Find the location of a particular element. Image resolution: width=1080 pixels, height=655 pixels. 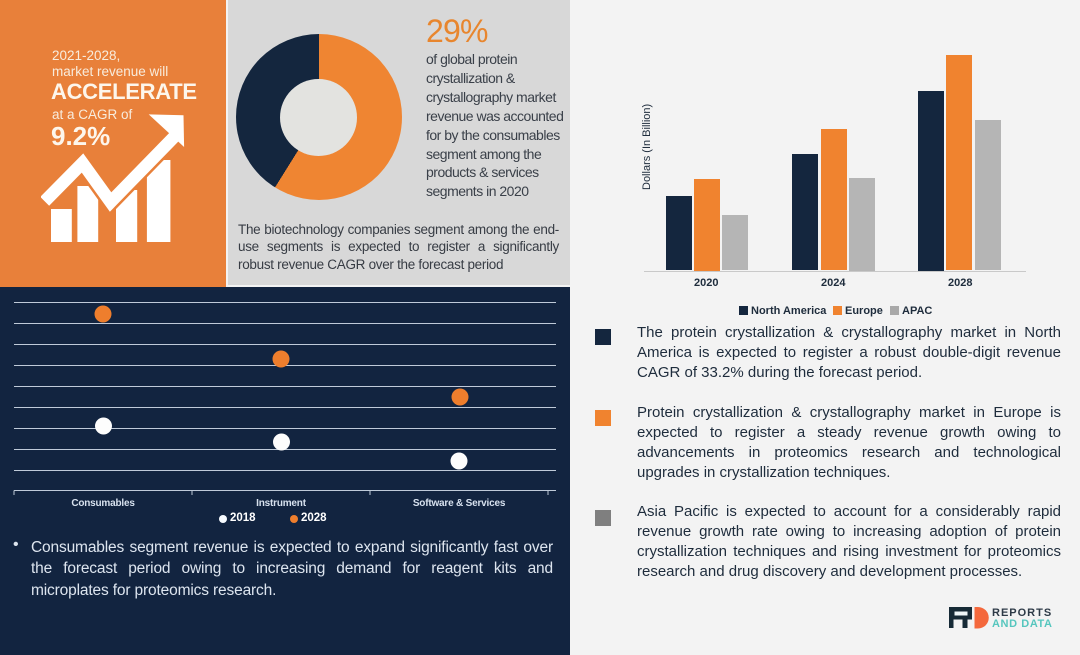

svg-text: AND DATA is located at coordinates (1022, 624).